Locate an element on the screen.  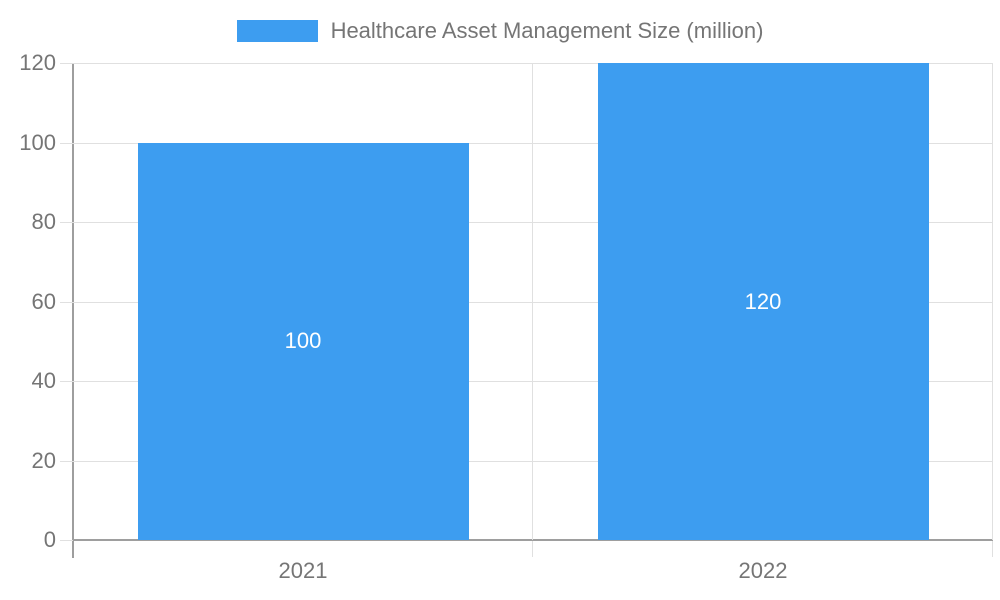
x-axis-label-2022: 2022 is located at coordinates (763, 570).